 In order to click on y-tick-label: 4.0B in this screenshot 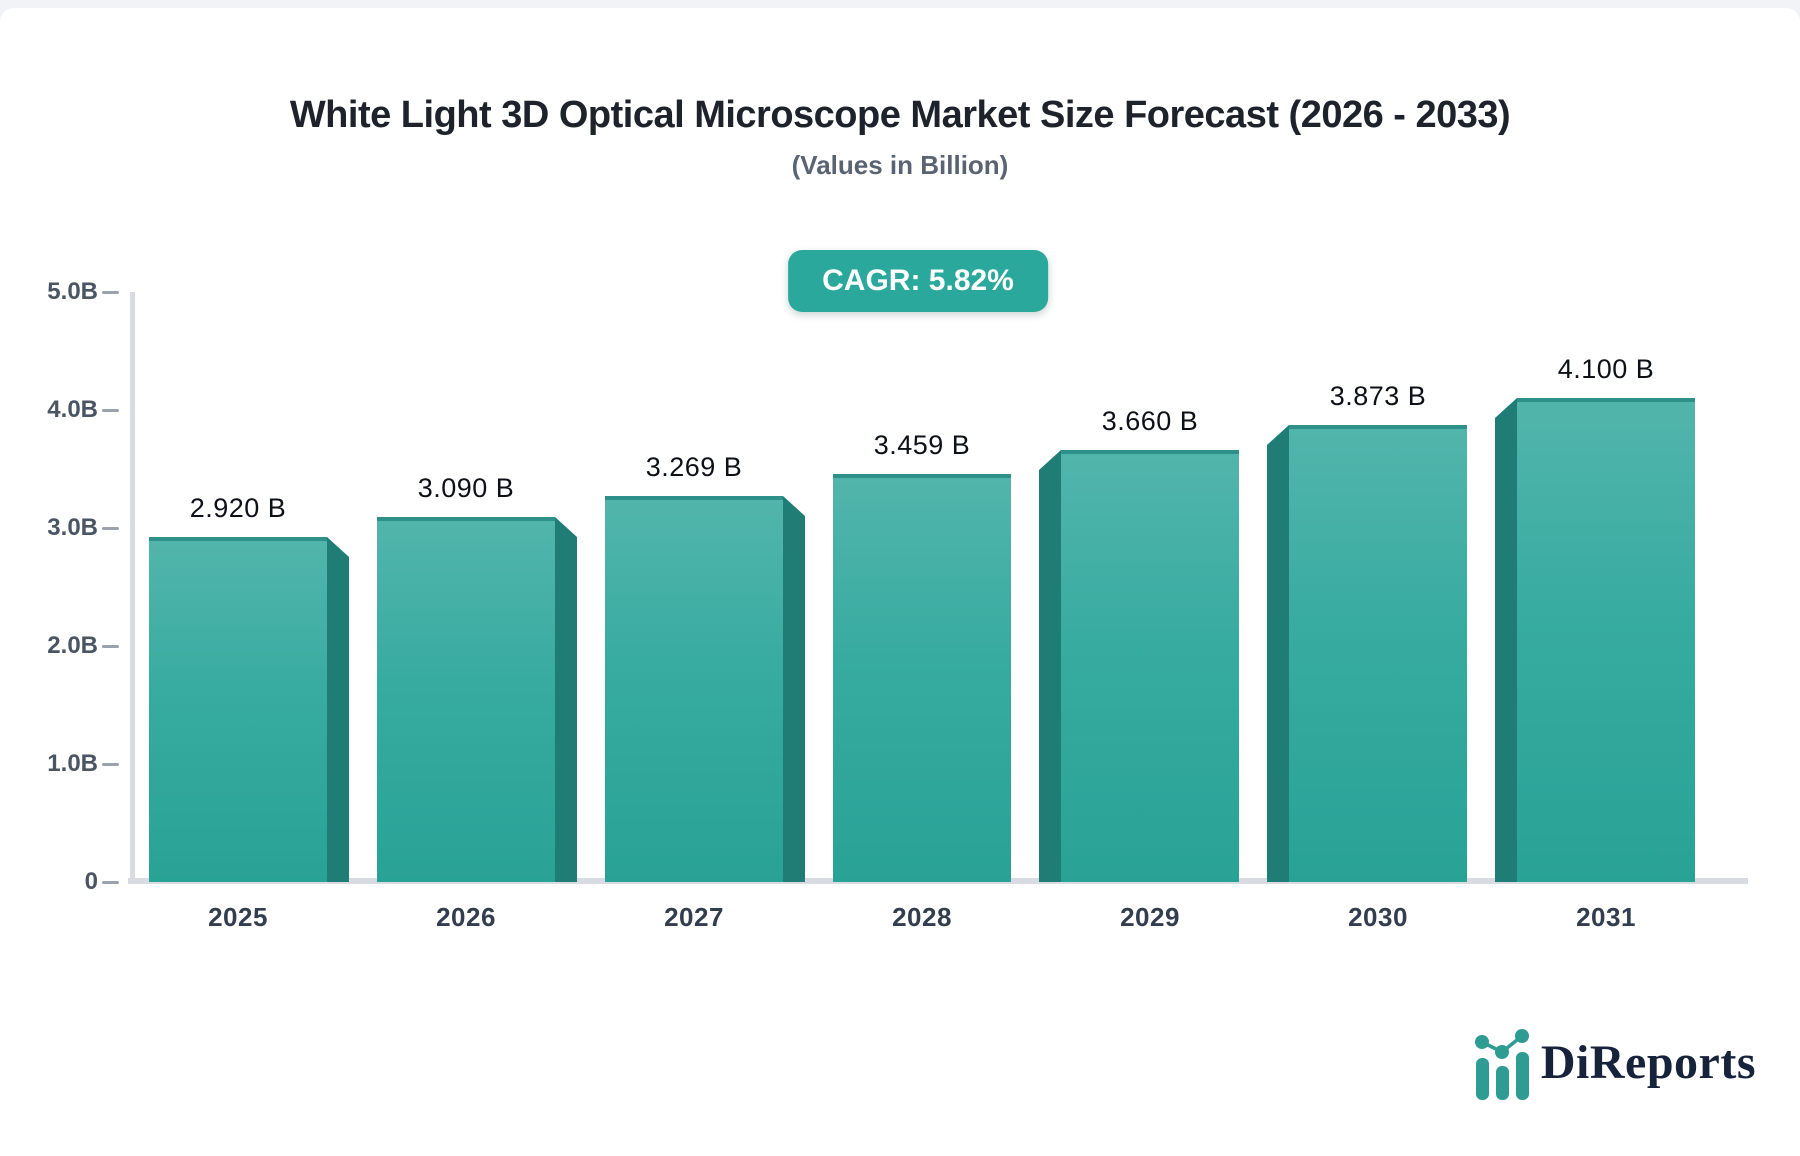, I will do `click(72, 409)`.